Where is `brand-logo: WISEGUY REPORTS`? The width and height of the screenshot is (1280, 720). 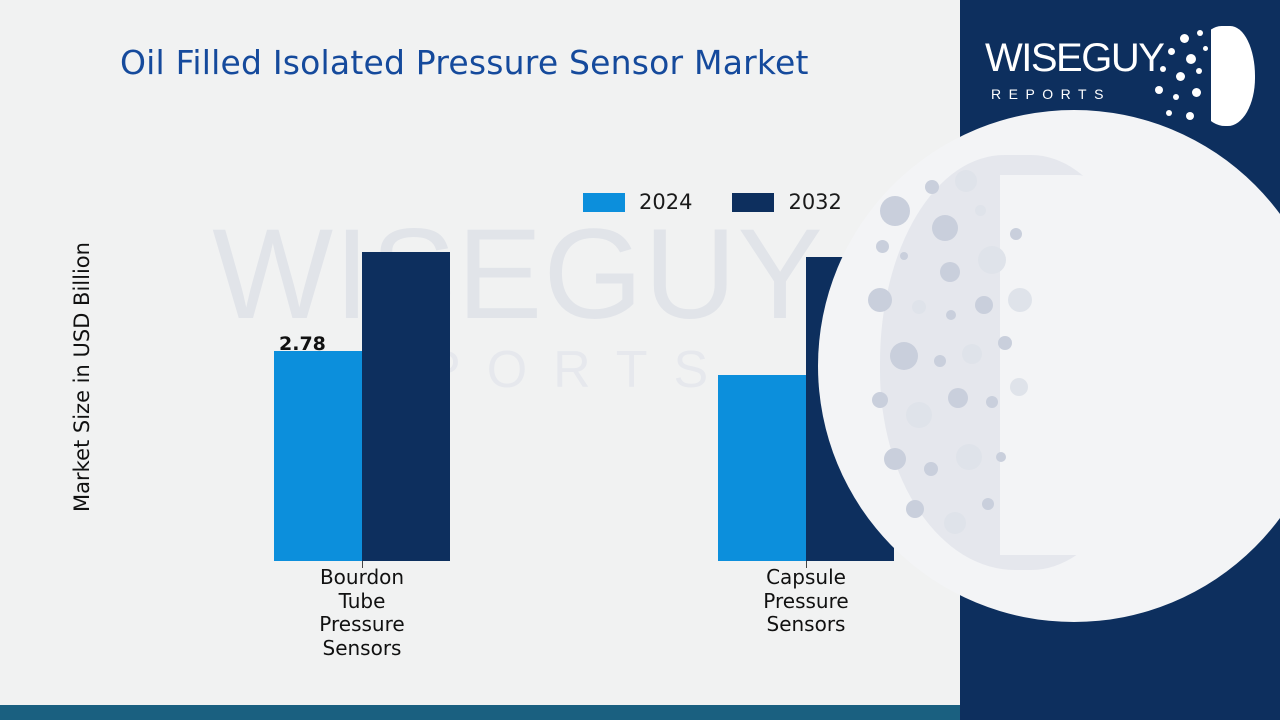
brand-logo: WISEGUY REPORTS is located at coordinates (1100, 76).